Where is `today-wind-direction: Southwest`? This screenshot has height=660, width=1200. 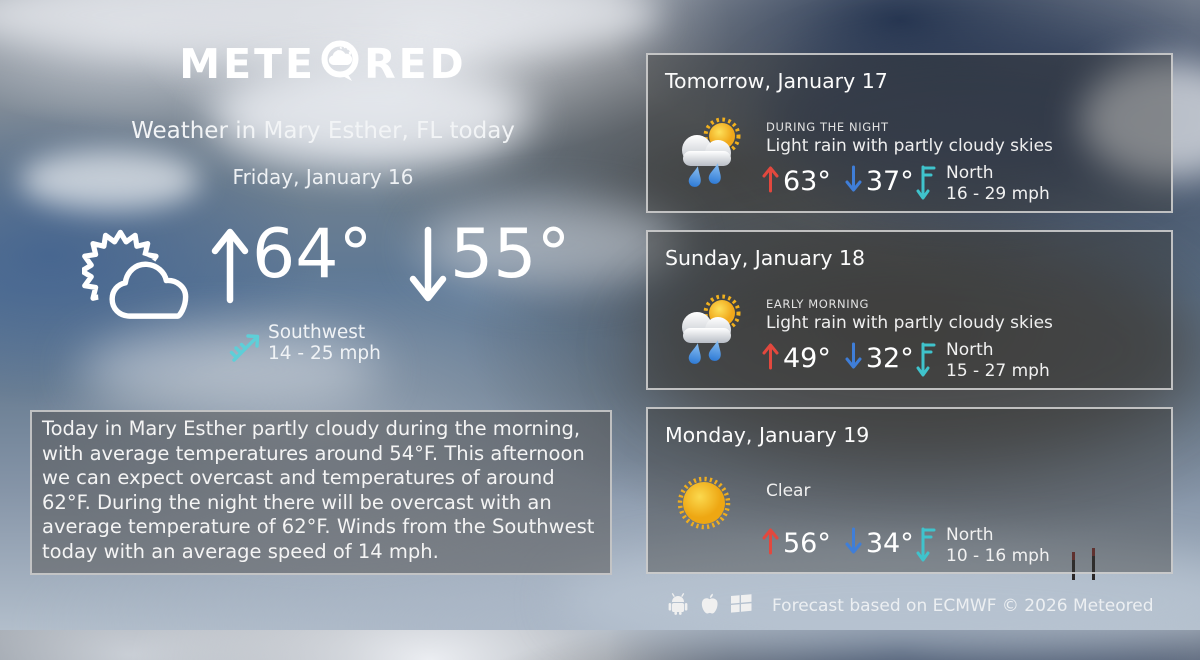
today-wind-direction: Southwest is located at coordinates (317, 332).